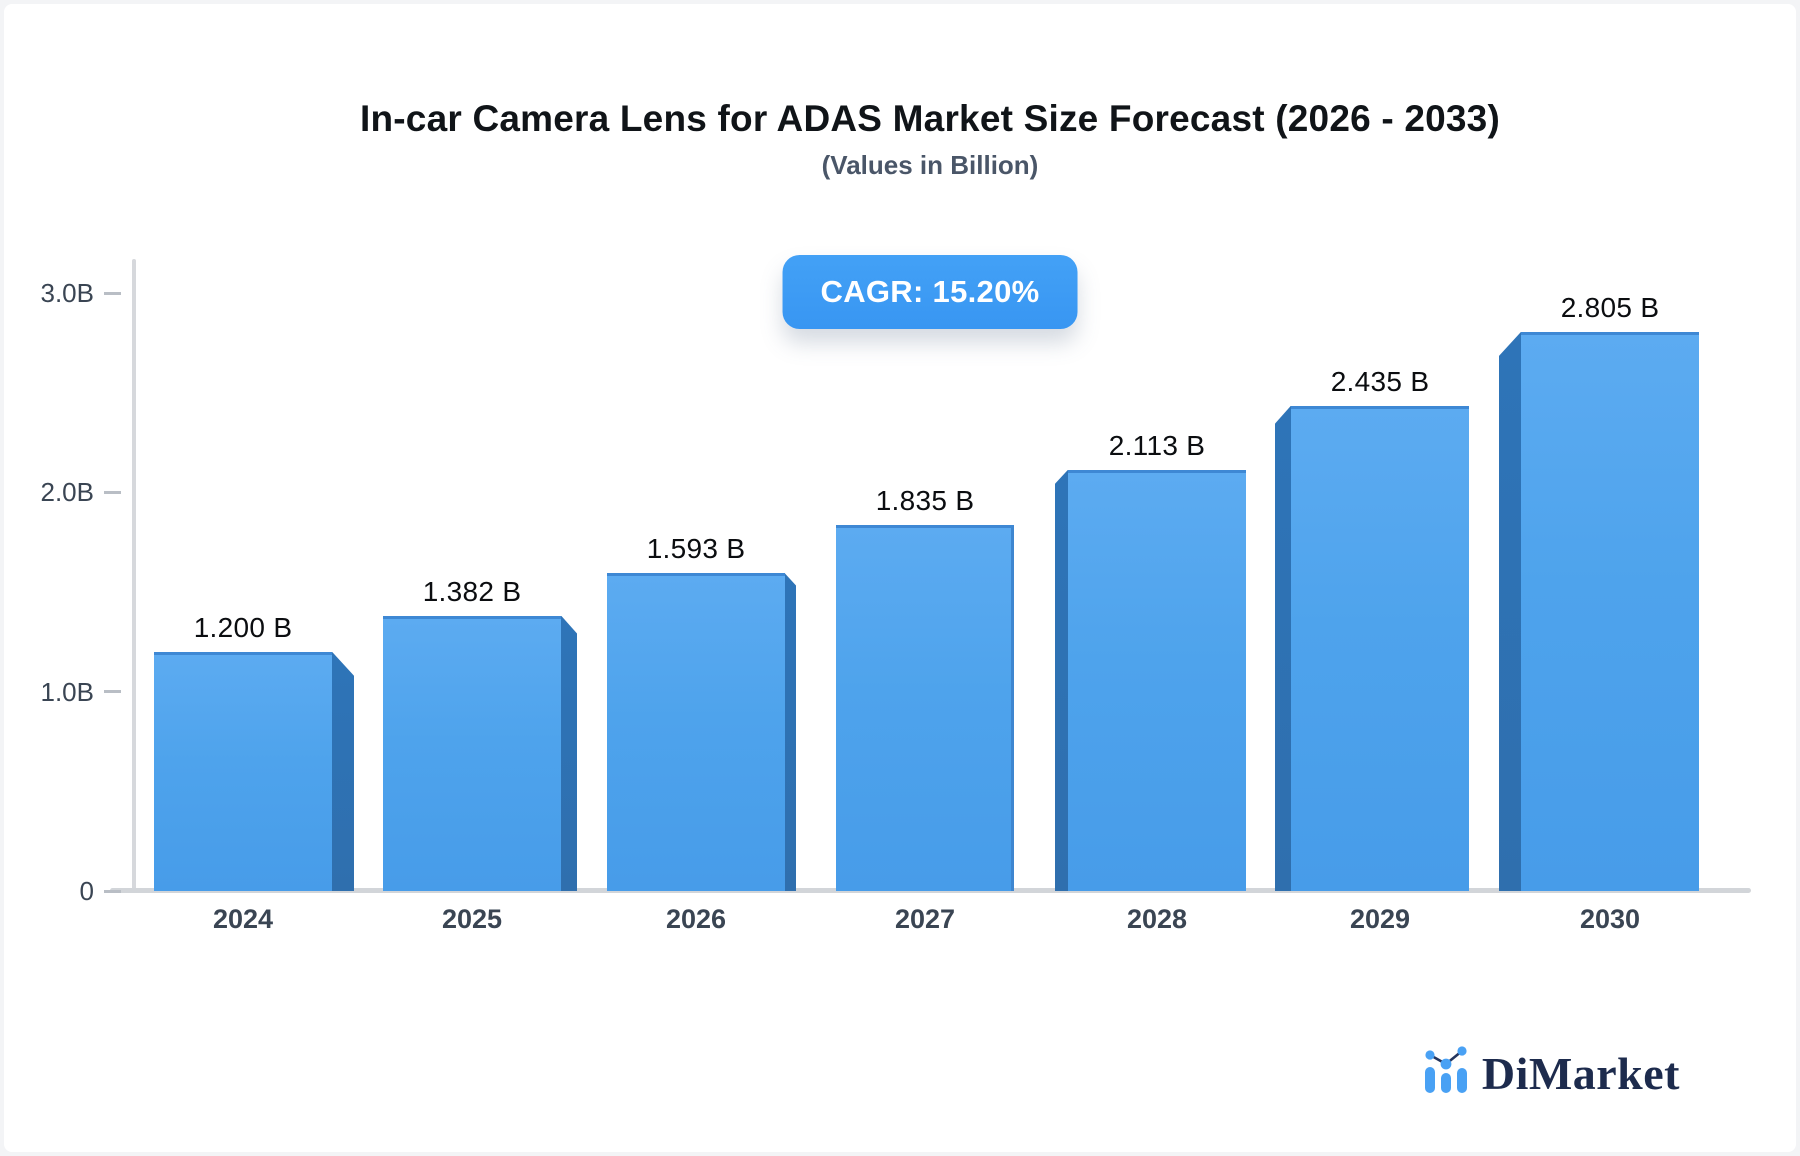 The image size is (1800, 1156). Describe the element at coordinates (67, 293) in the screenshot. I see `y-axis-label: 3.0B` at that location.